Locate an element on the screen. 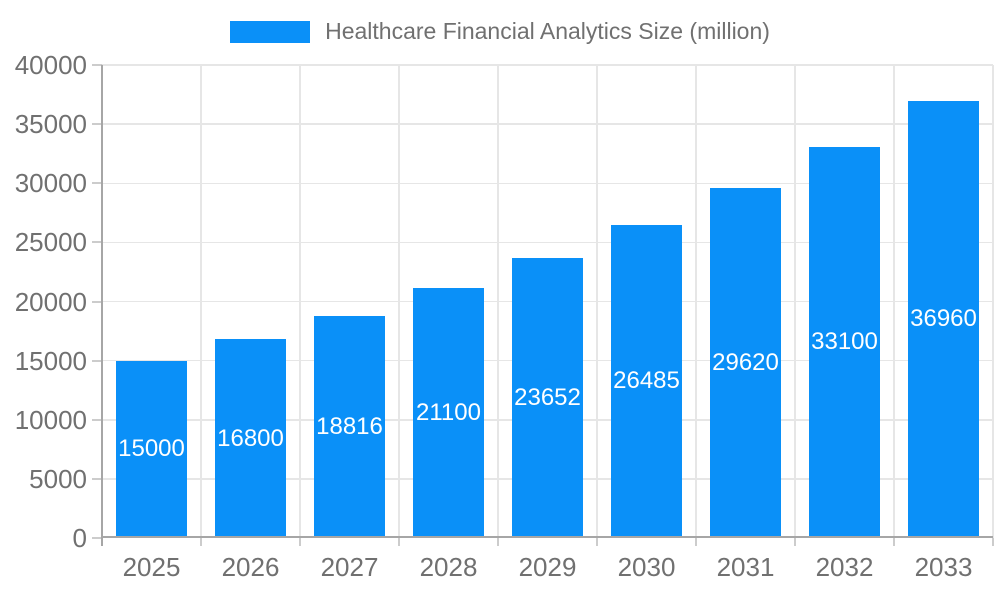 The width and height of the screenshot is (1000, 600). bar-value-label: 36960 is located at coordinates (943, 319).